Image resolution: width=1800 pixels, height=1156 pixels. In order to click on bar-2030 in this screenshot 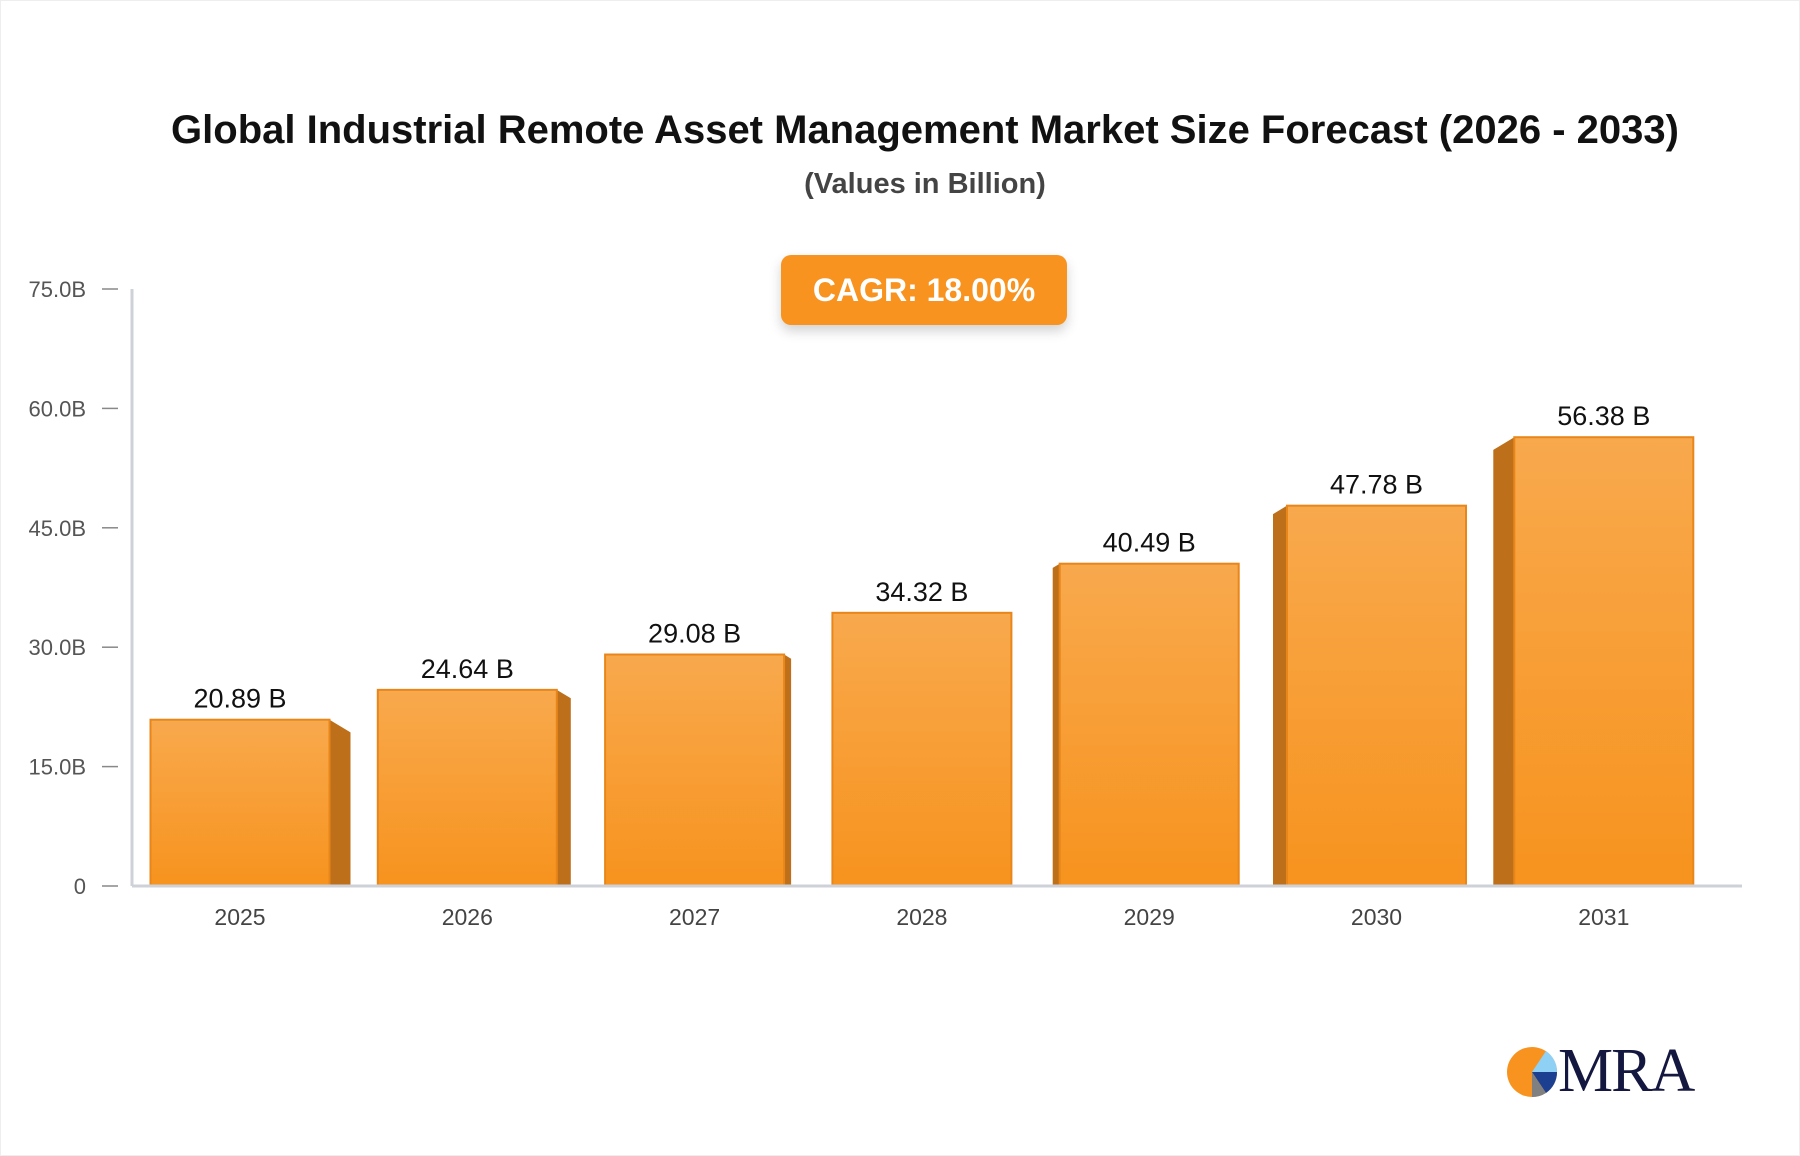, I will do `click(1376, 695)`.